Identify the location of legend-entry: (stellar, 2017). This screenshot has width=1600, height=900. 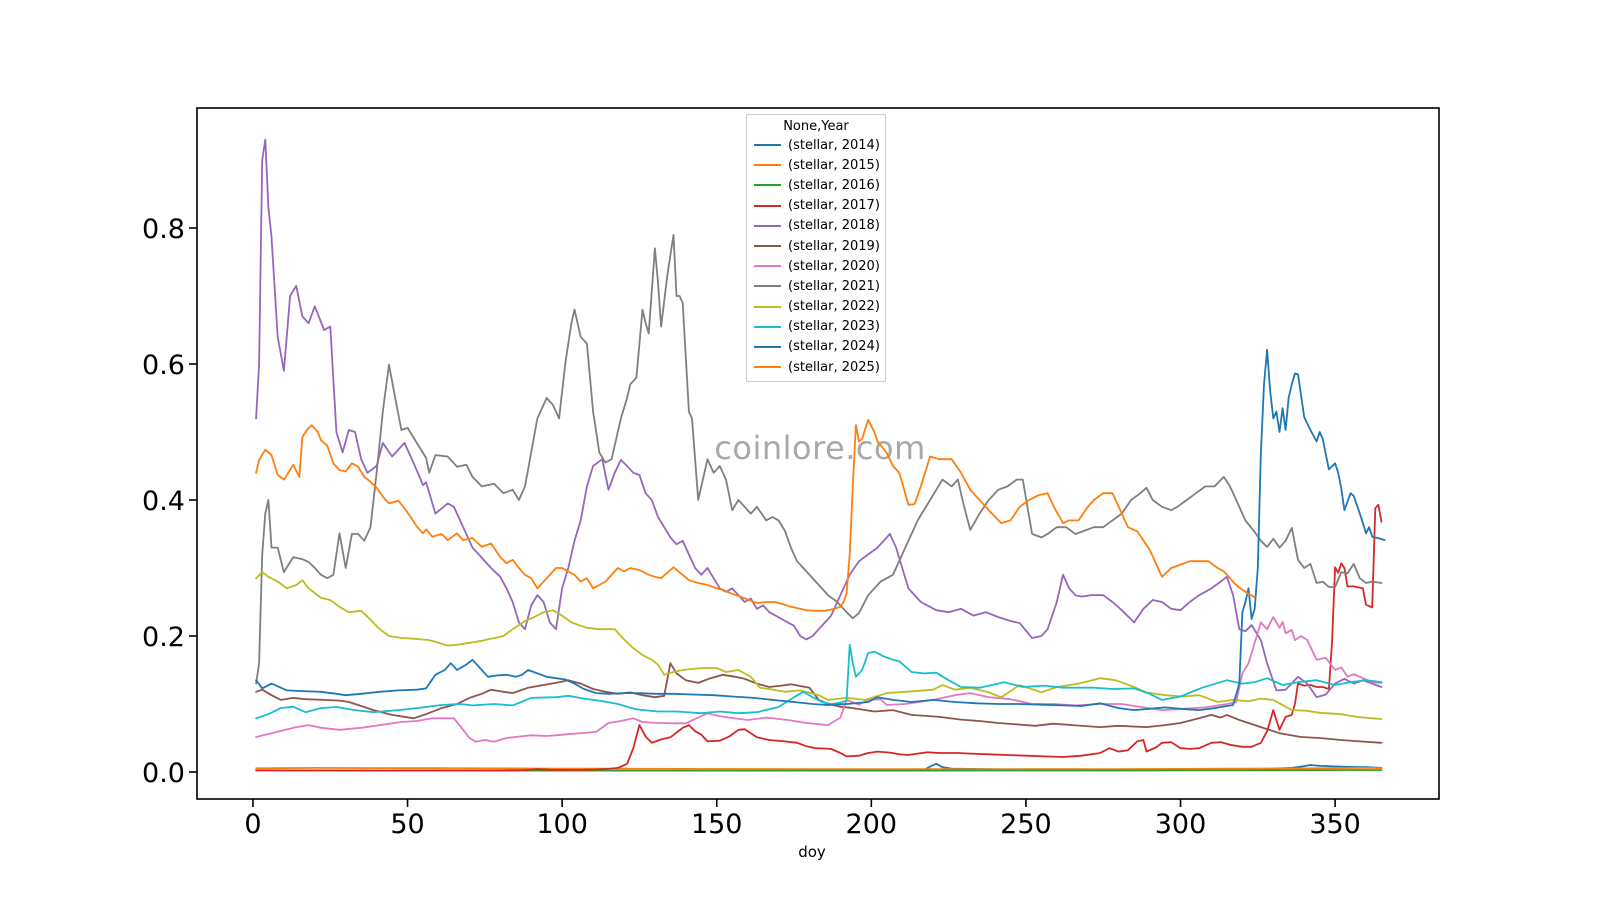
(816, 206).